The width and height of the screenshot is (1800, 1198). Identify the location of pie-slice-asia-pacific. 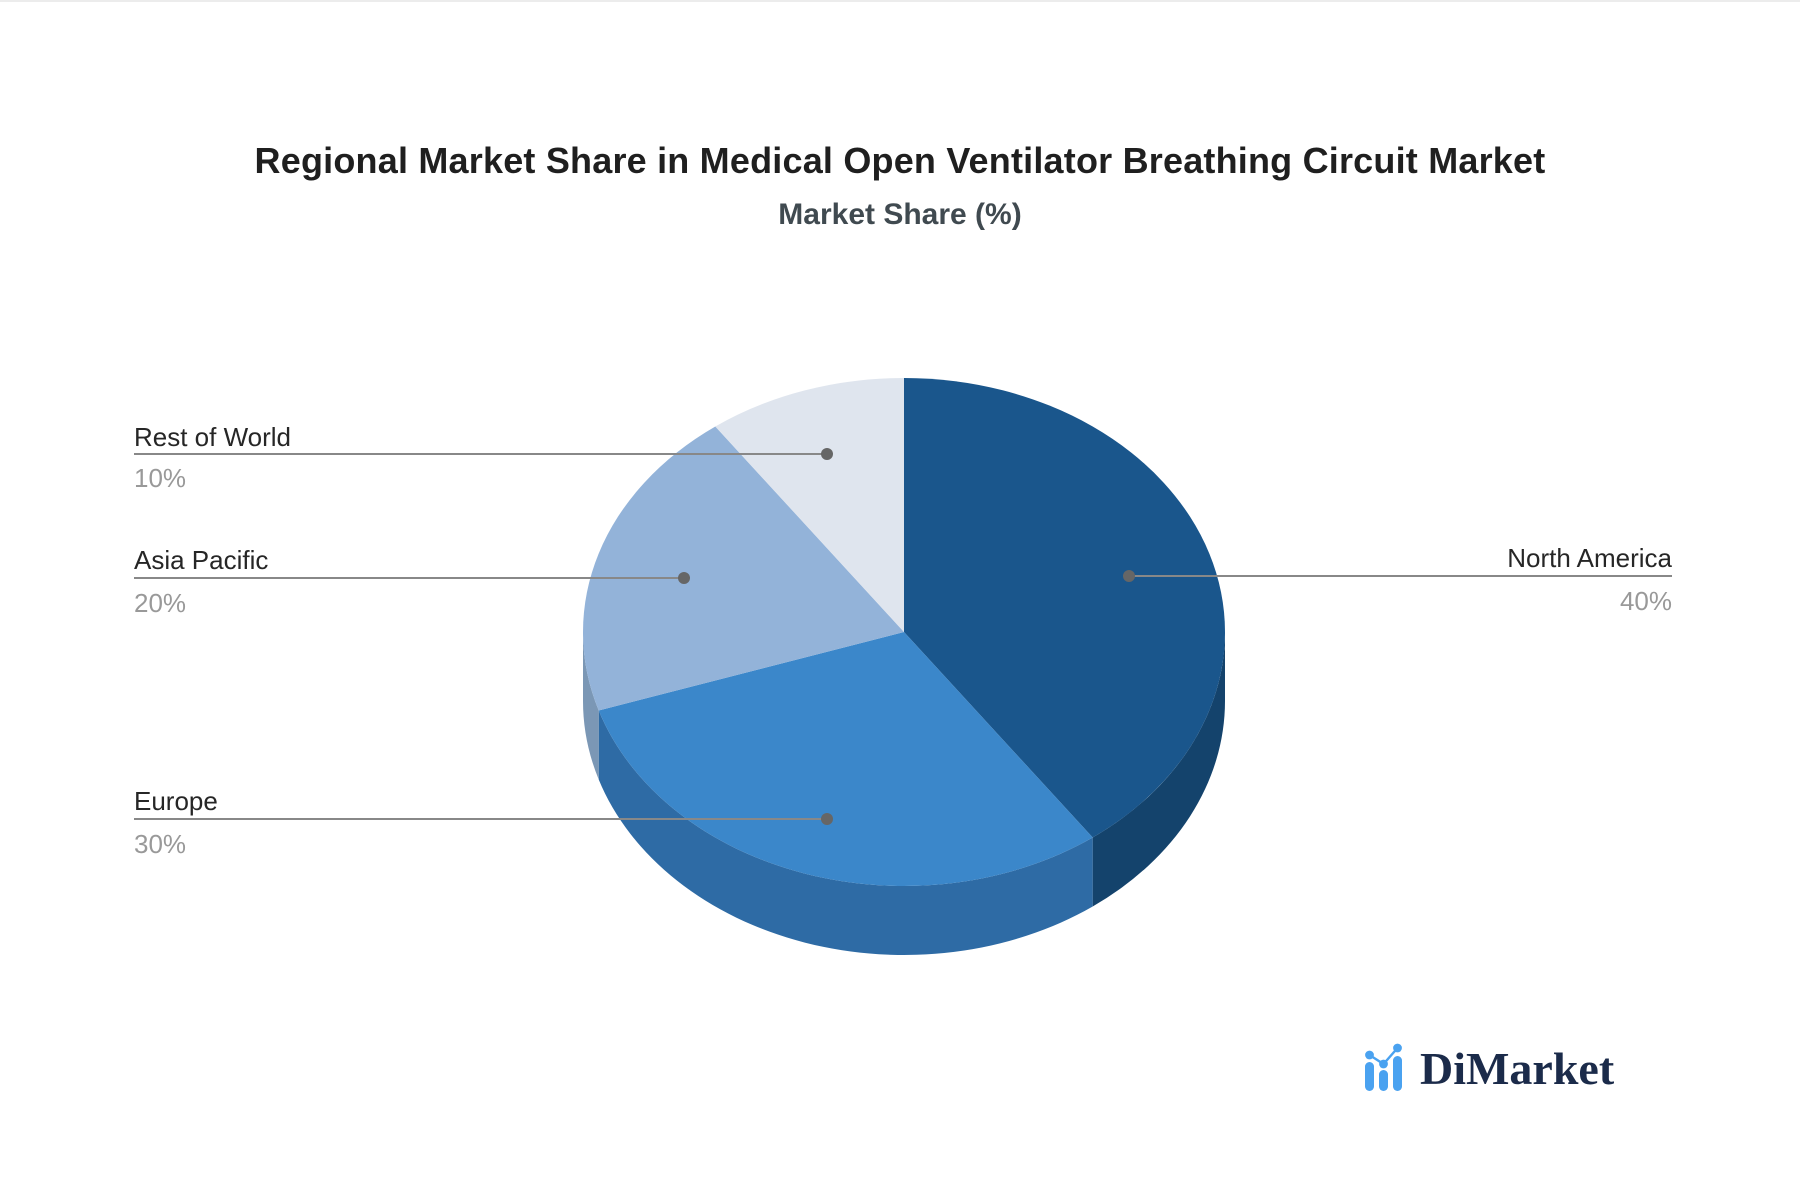
(743, 568).